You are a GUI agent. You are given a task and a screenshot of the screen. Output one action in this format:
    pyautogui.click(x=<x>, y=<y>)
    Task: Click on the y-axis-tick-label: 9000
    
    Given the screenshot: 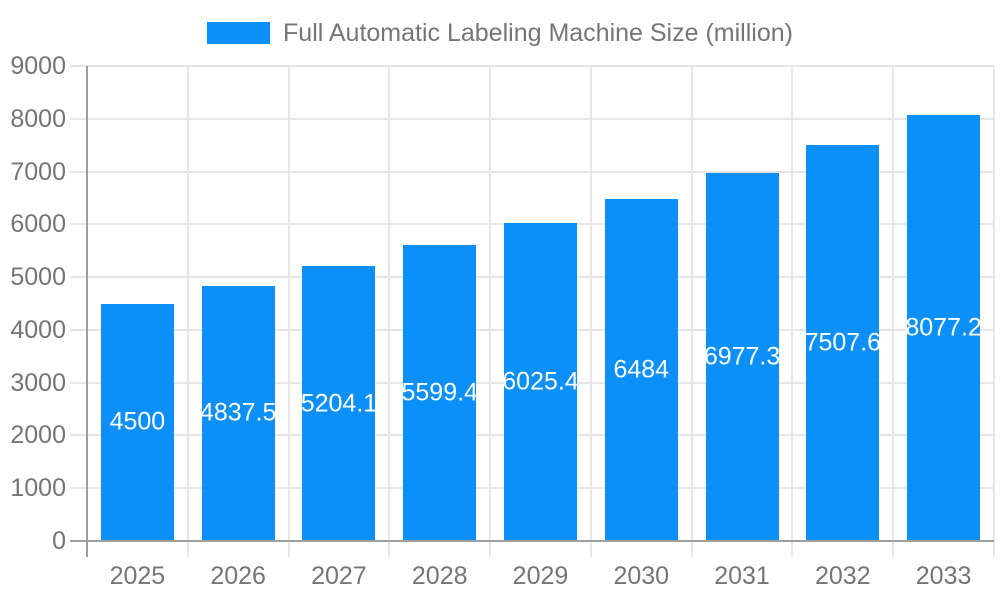 What is the action you would take?
    pyautogui.click(x=38, y=66)
    